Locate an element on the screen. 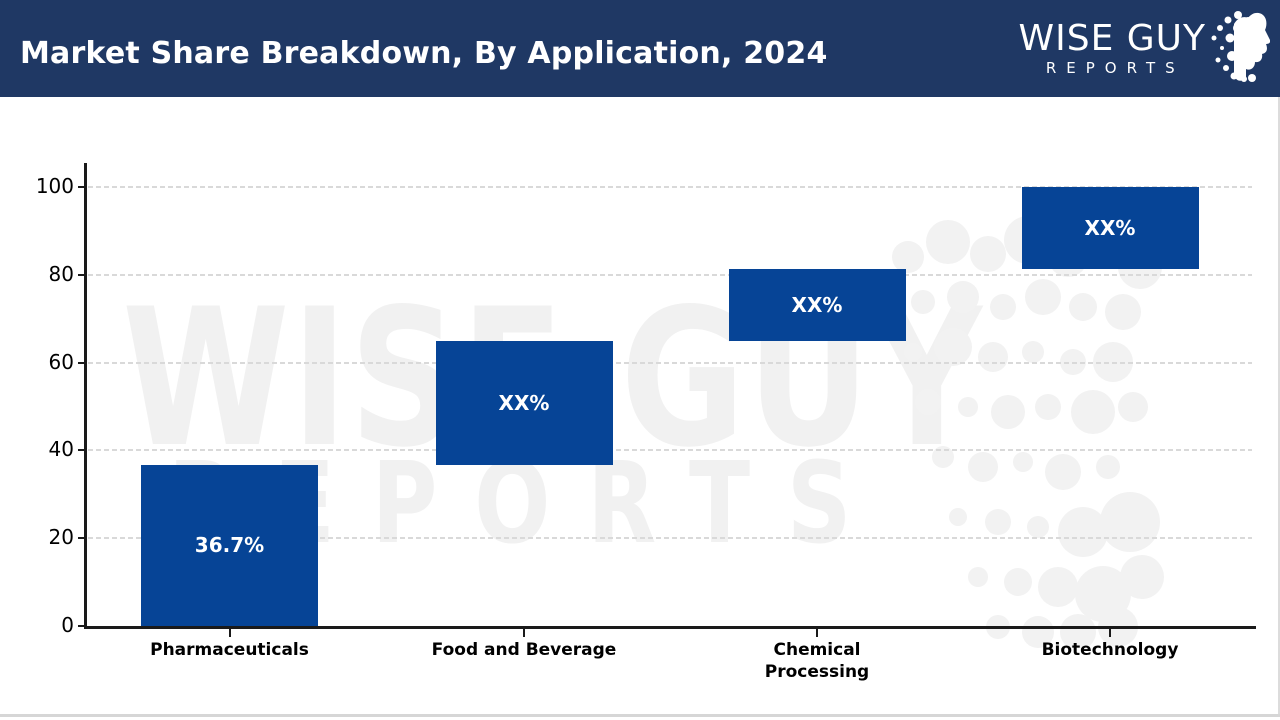  y-tick-label: 80 is located at coordinates (61, 273).